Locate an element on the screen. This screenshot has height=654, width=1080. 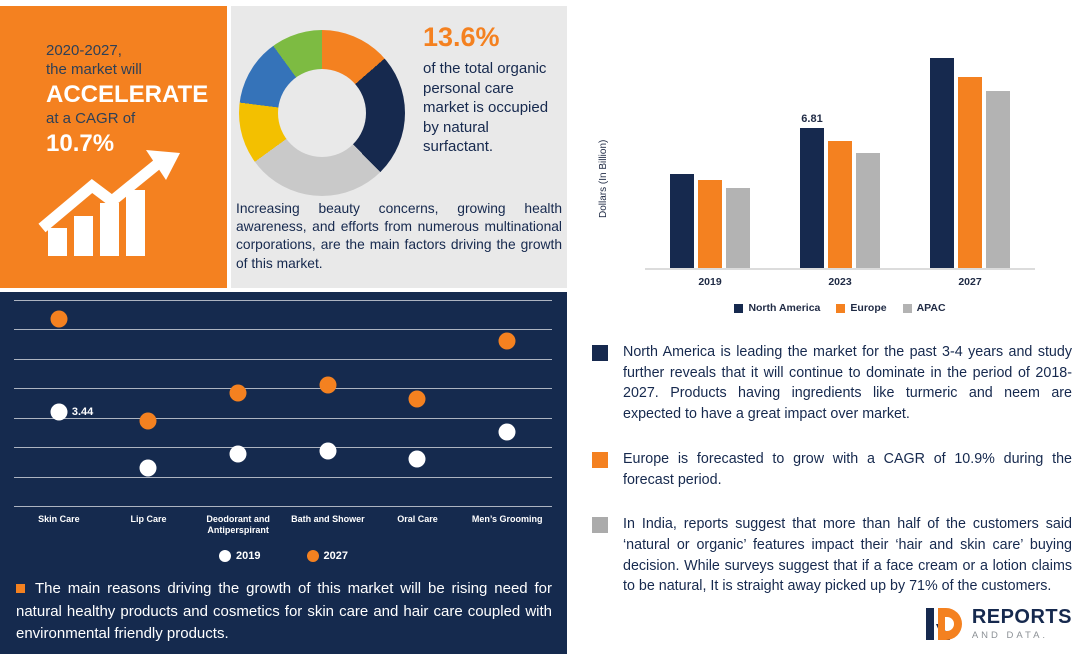
stat-value: 13.6% is located at coordinates (461, 37).